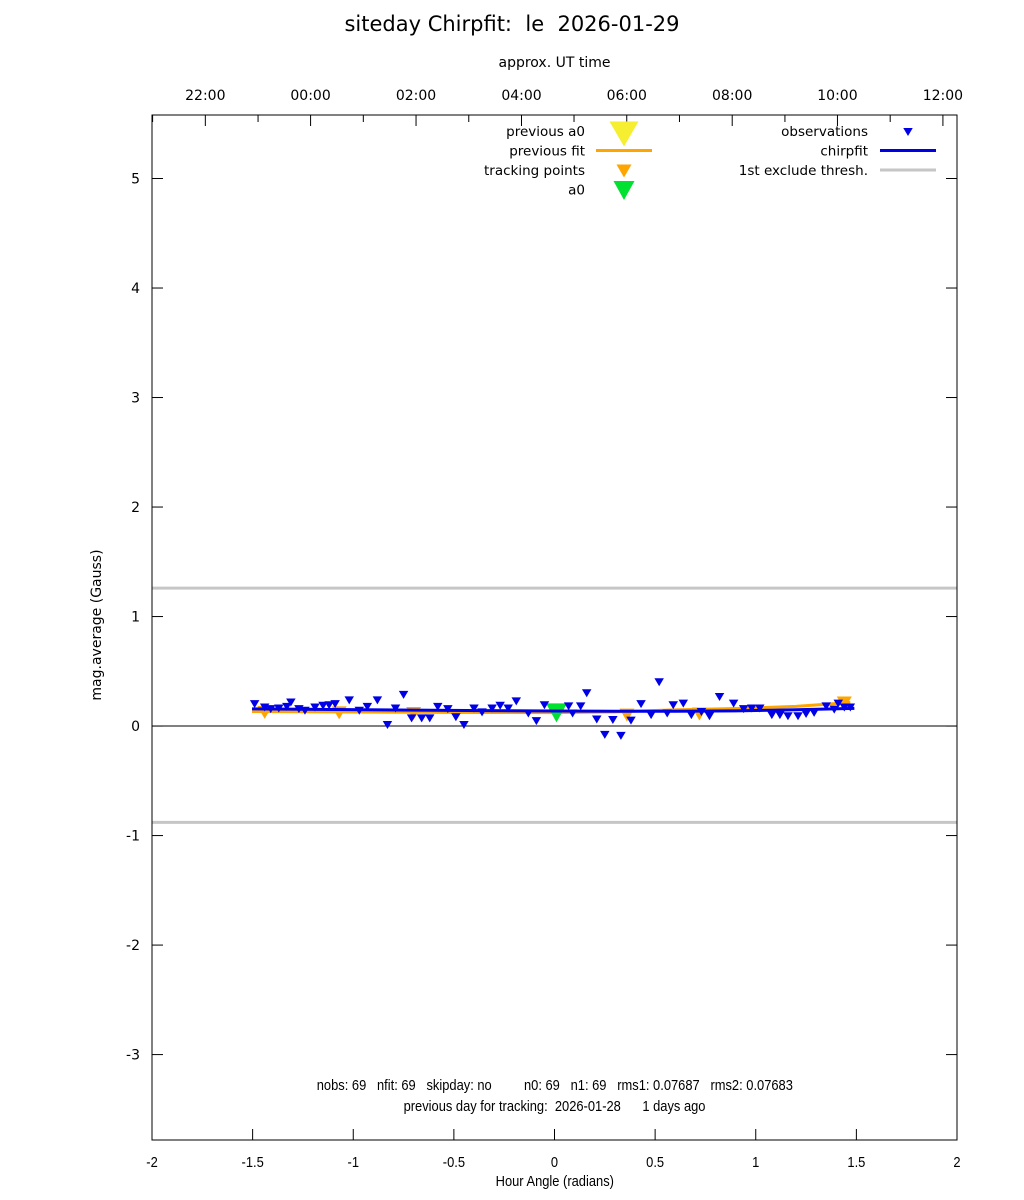 The image size is (1024, 1200). What do you see at coordinates (943, 96) in the screenshot?
I see `ut-tick-label: 12:00` at bounding box center [943, 96].